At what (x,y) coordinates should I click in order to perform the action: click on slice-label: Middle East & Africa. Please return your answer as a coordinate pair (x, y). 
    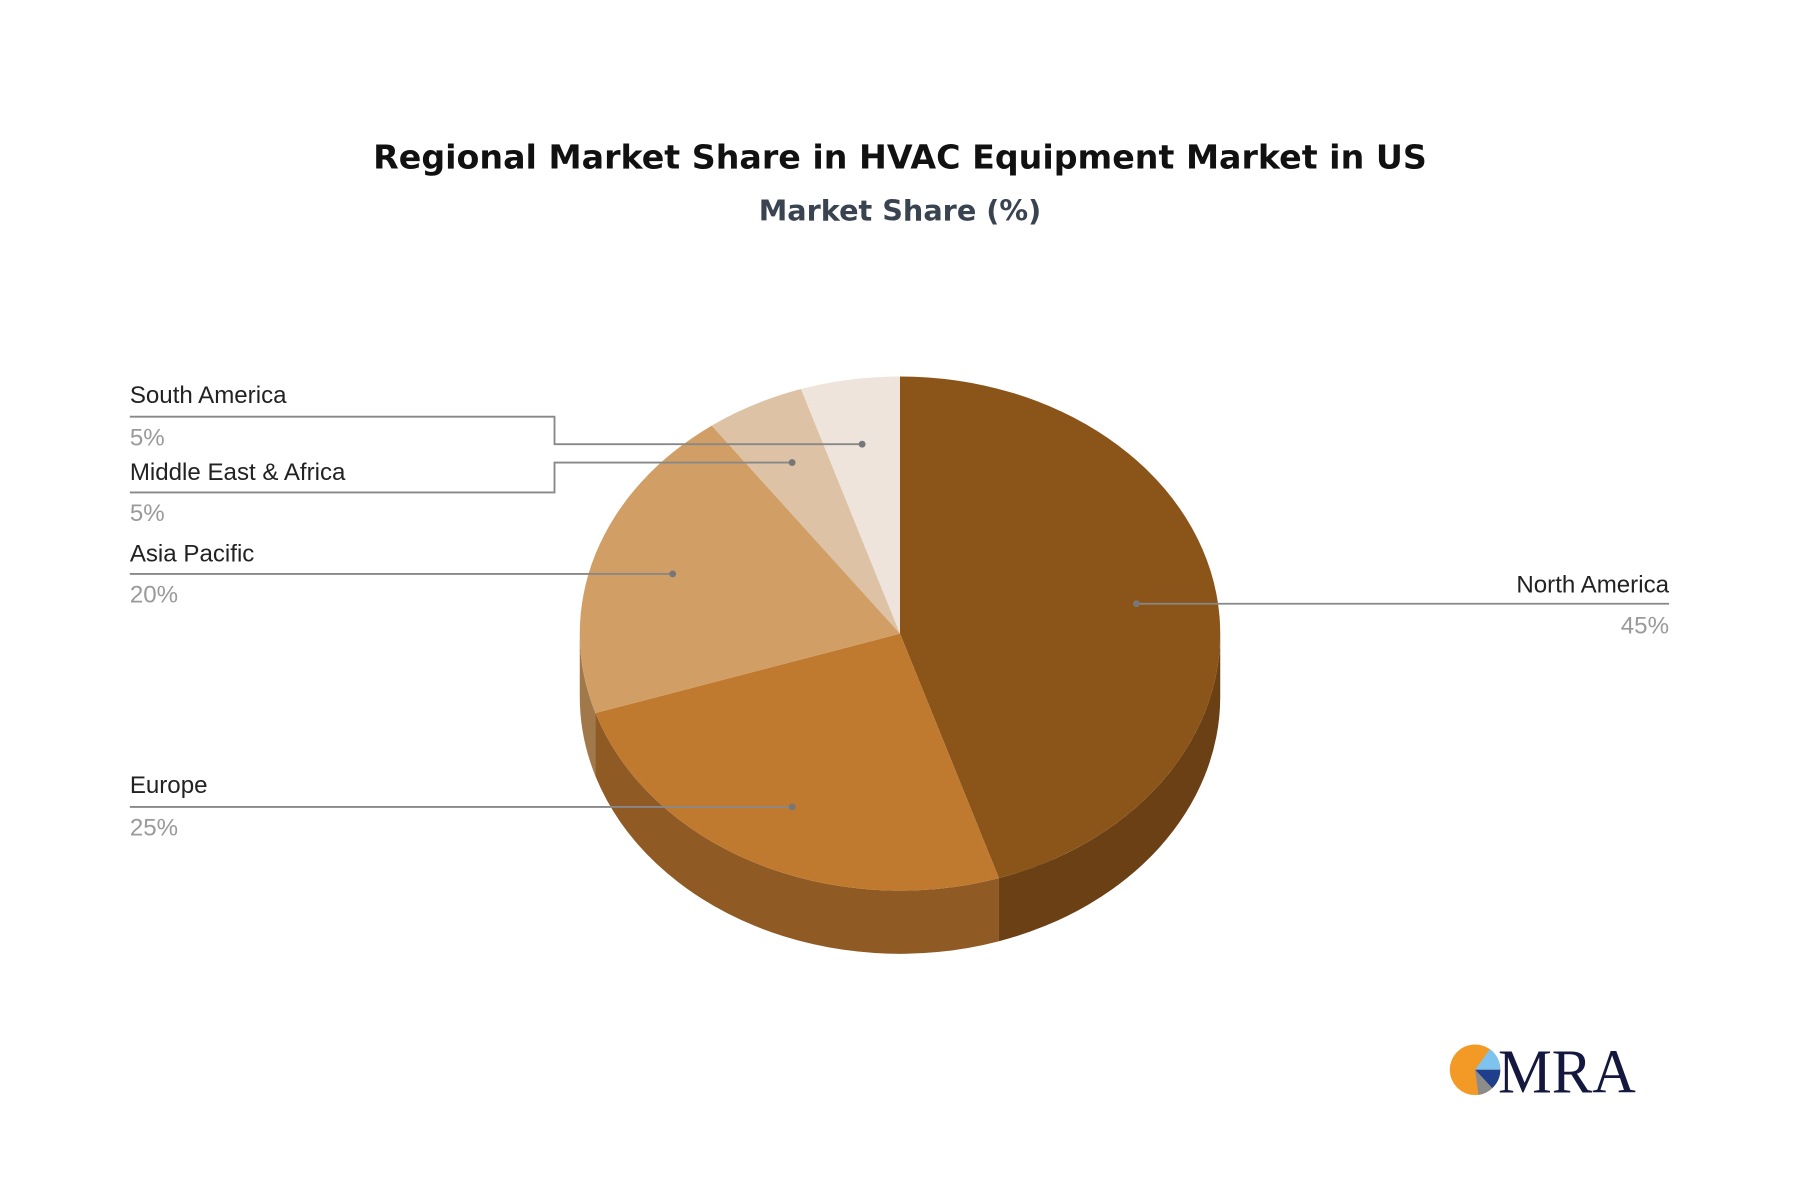
    Looking at the image, I should click on (238, 472).